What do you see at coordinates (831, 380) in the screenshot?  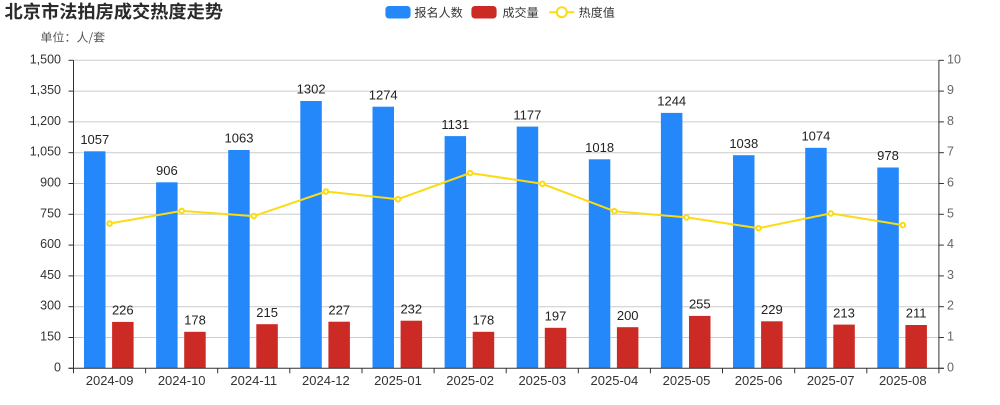 I see `svg-text: 2025-07` at bounding box center [831, 380].